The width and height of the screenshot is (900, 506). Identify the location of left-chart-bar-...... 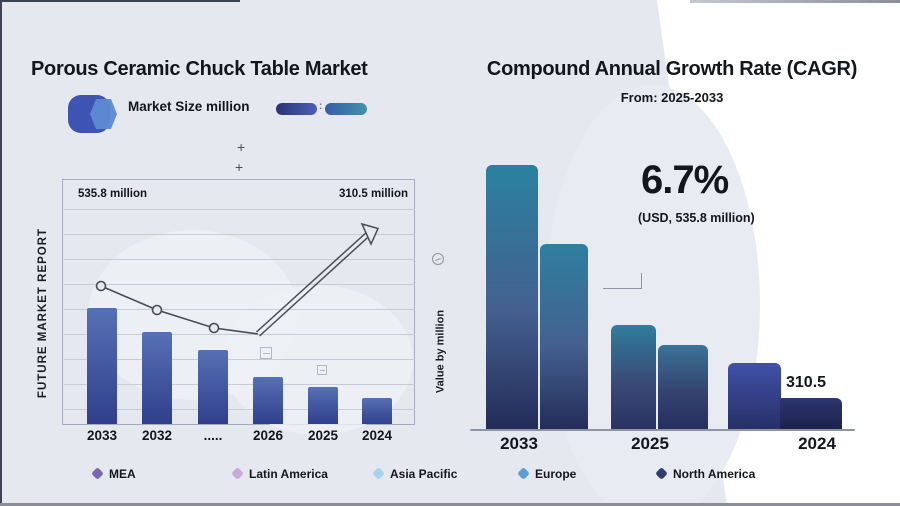
(213, 387).